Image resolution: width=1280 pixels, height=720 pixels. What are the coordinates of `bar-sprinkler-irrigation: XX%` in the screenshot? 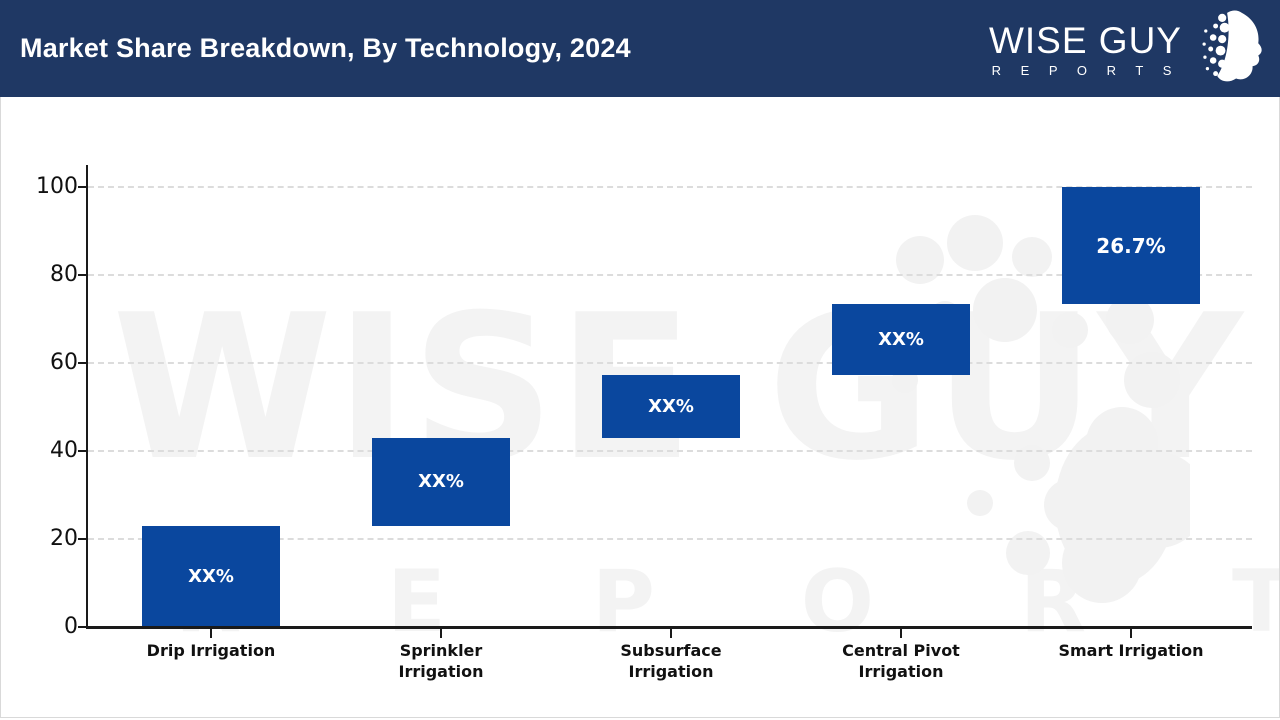 It's located at (441, 481).